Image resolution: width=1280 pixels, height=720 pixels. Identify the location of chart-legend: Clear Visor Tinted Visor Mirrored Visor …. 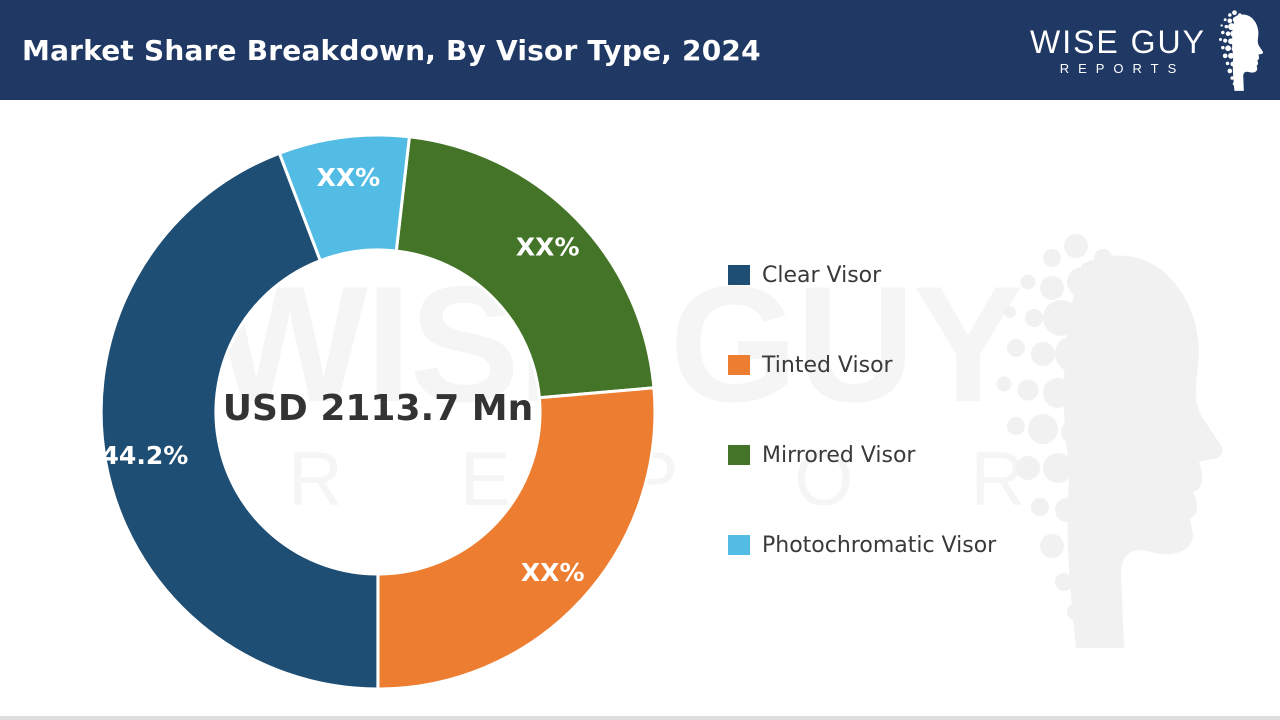
(862, 443).